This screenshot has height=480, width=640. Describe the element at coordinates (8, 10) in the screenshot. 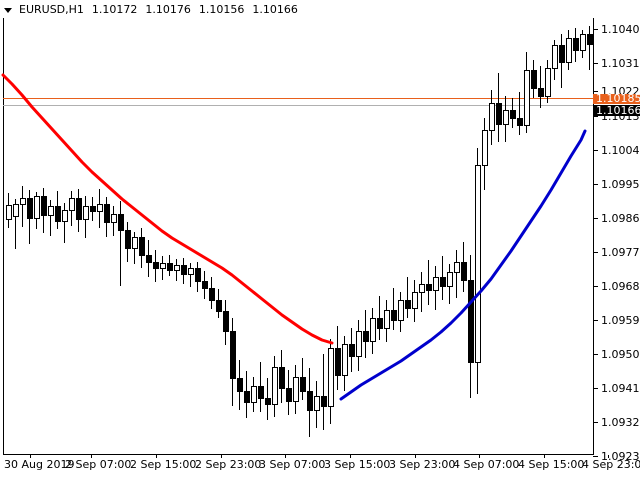

I see `chevron-down-icon` at that location.